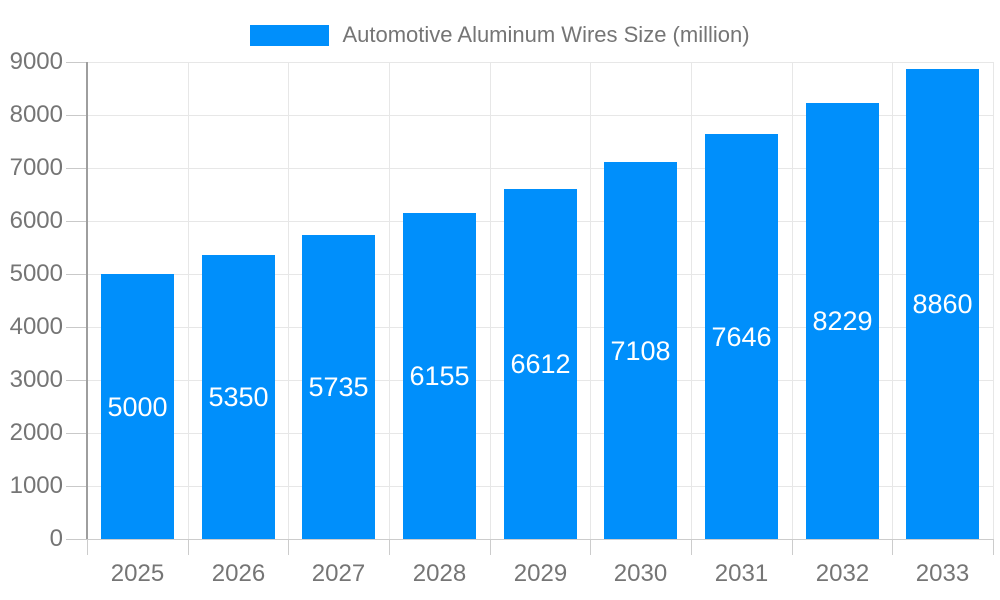 Image resolution: width=1000 pixels, height=600 pixels. I want to click on bar-value-label-2028: 6155, so click(439, 376).